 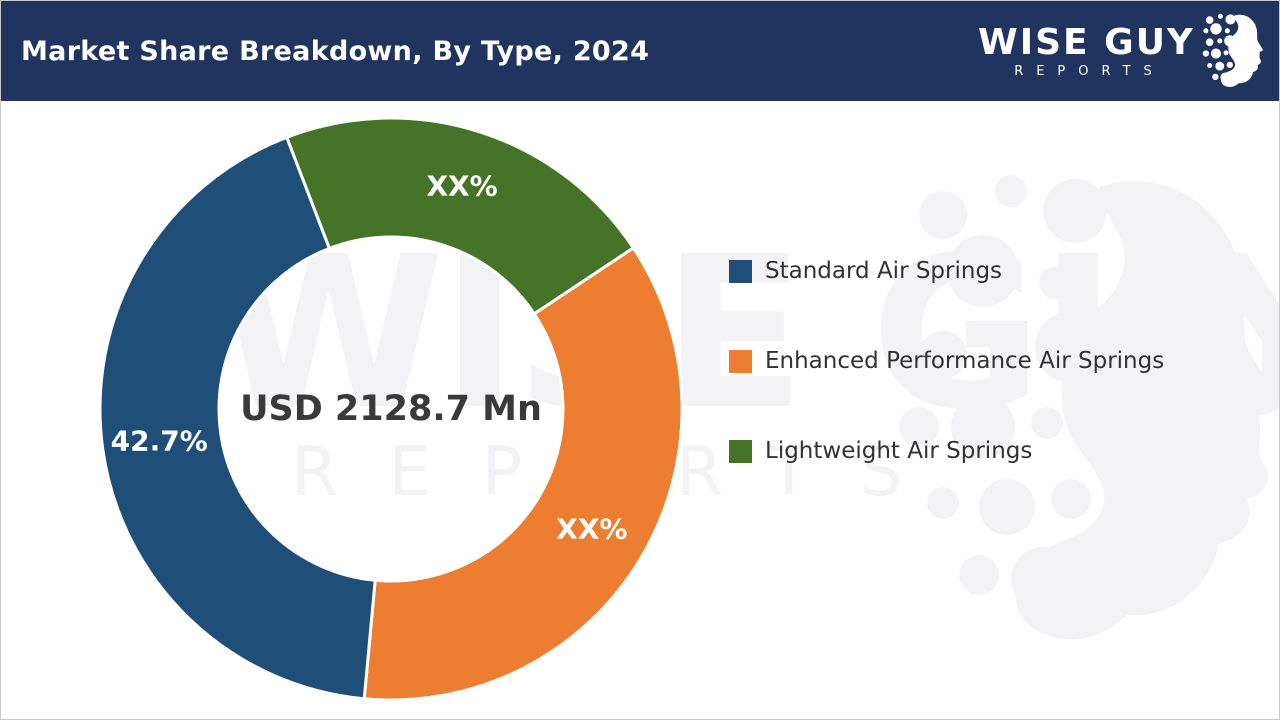 I want to click on legend-swatch-enhanced, so click(x=740, y=361).